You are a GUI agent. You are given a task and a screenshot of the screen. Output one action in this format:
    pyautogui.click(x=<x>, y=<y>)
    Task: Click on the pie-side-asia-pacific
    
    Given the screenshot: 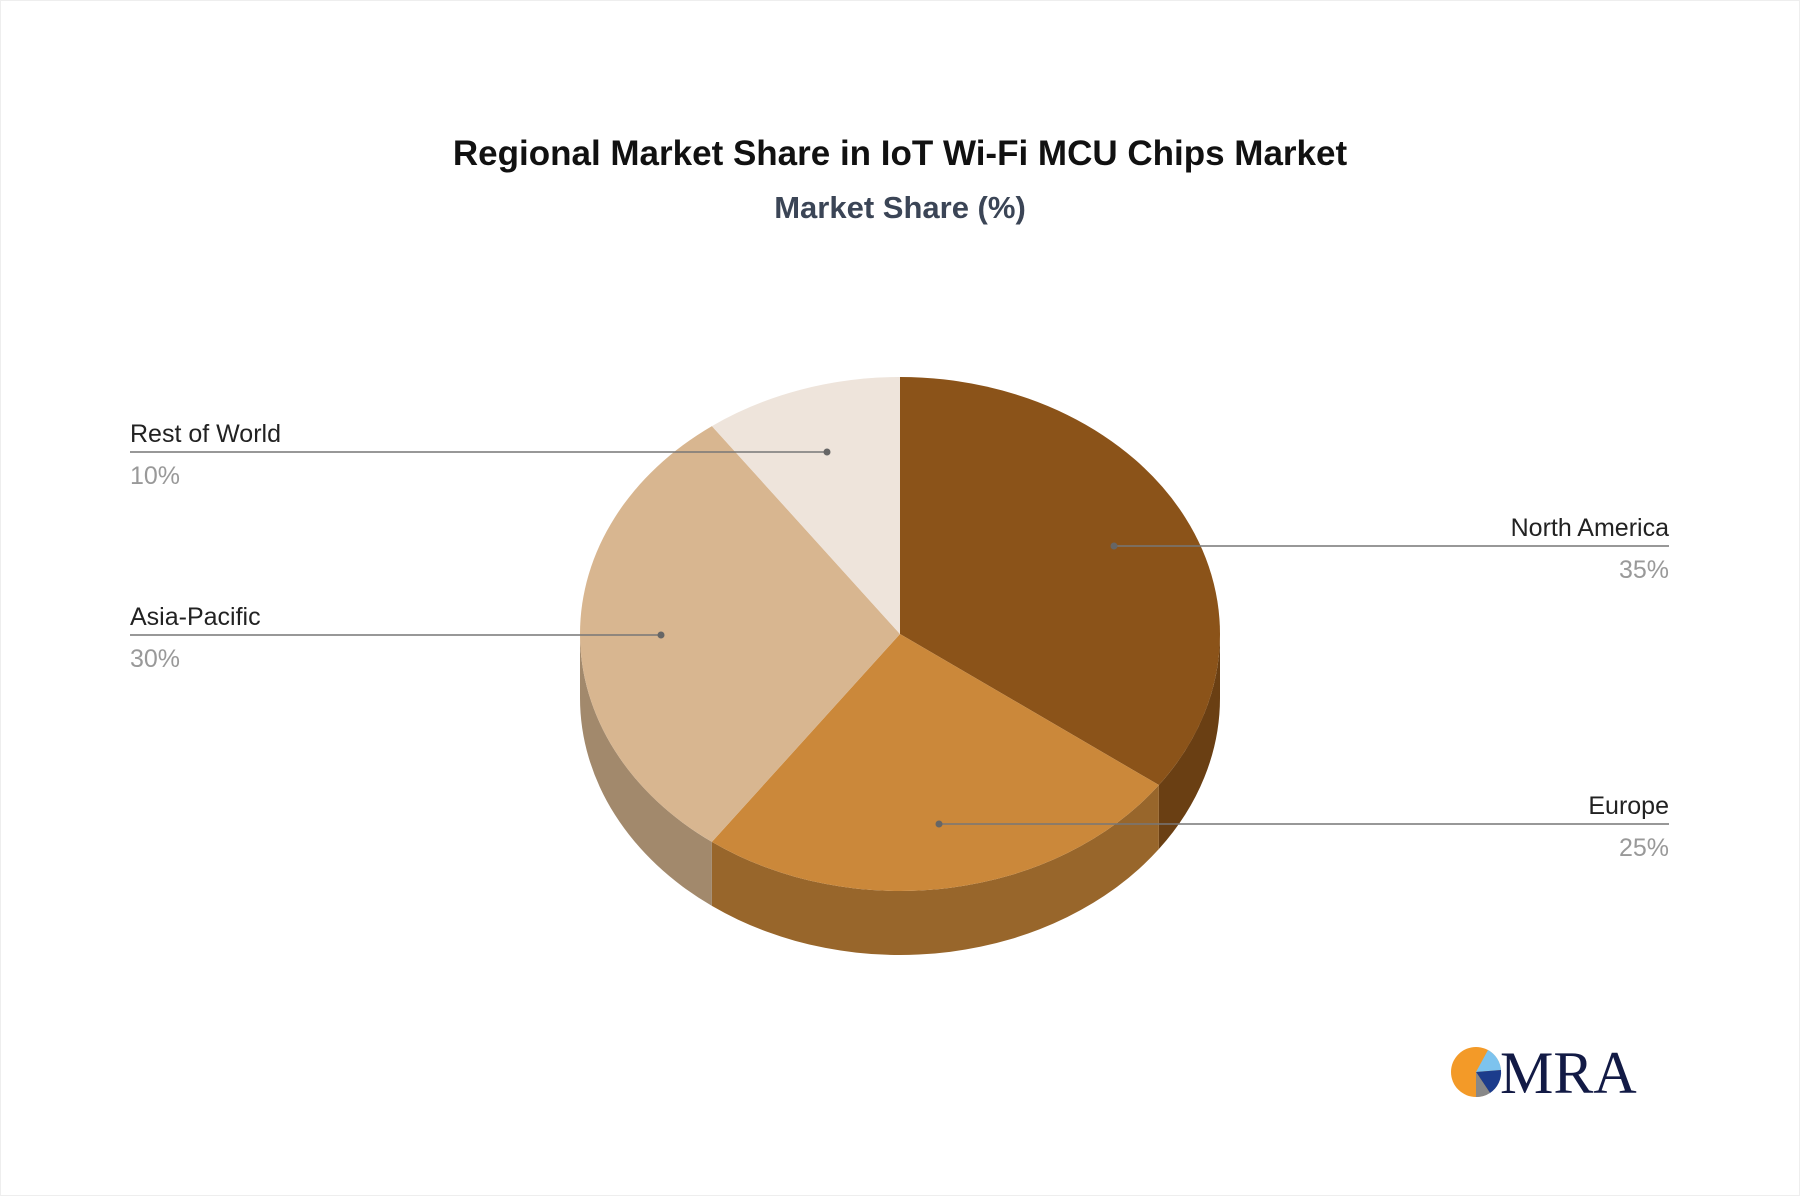 What is the action you would take?
    pyautogui.click(x=646, y=770)
    